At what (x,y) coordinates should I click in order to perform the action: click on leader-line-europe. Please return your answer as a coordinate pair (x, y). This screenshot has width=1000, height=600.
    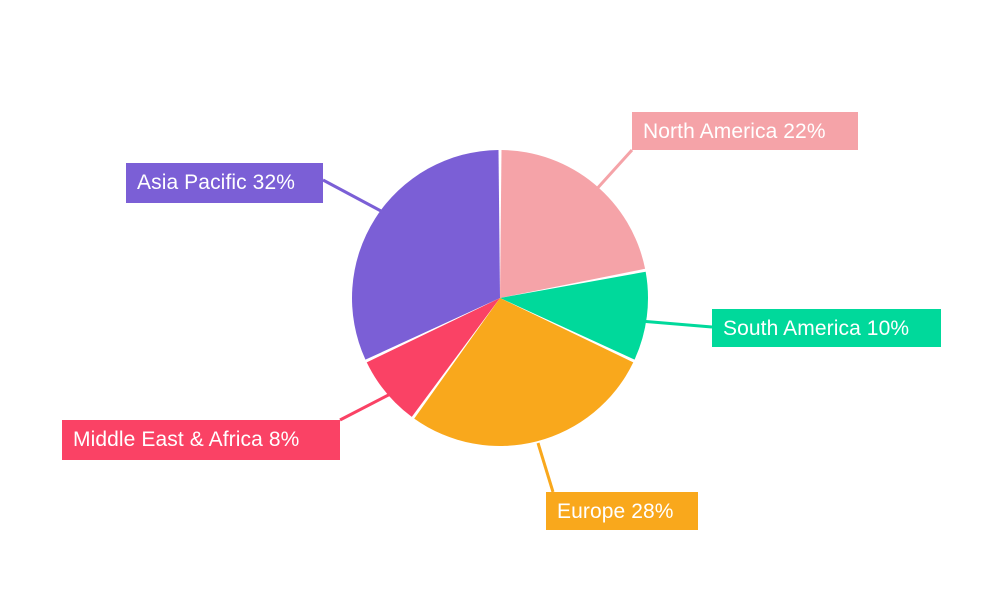
    Looking at the image, I should click on (545, 467).